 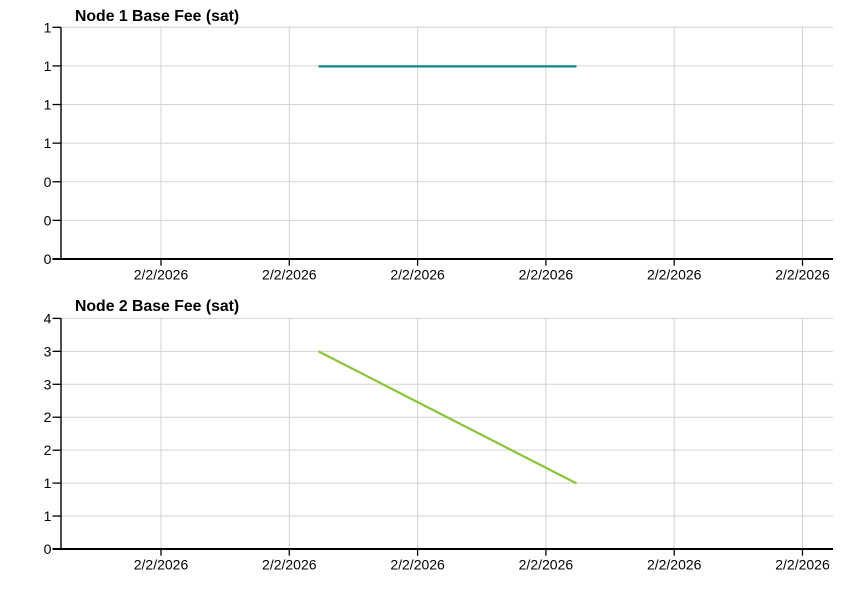 What do you see at coordinates (157, 306) in the screenshot?
I see `svg-text: Node 2 Base Fee (sat)` at bounding box center [157, 306].